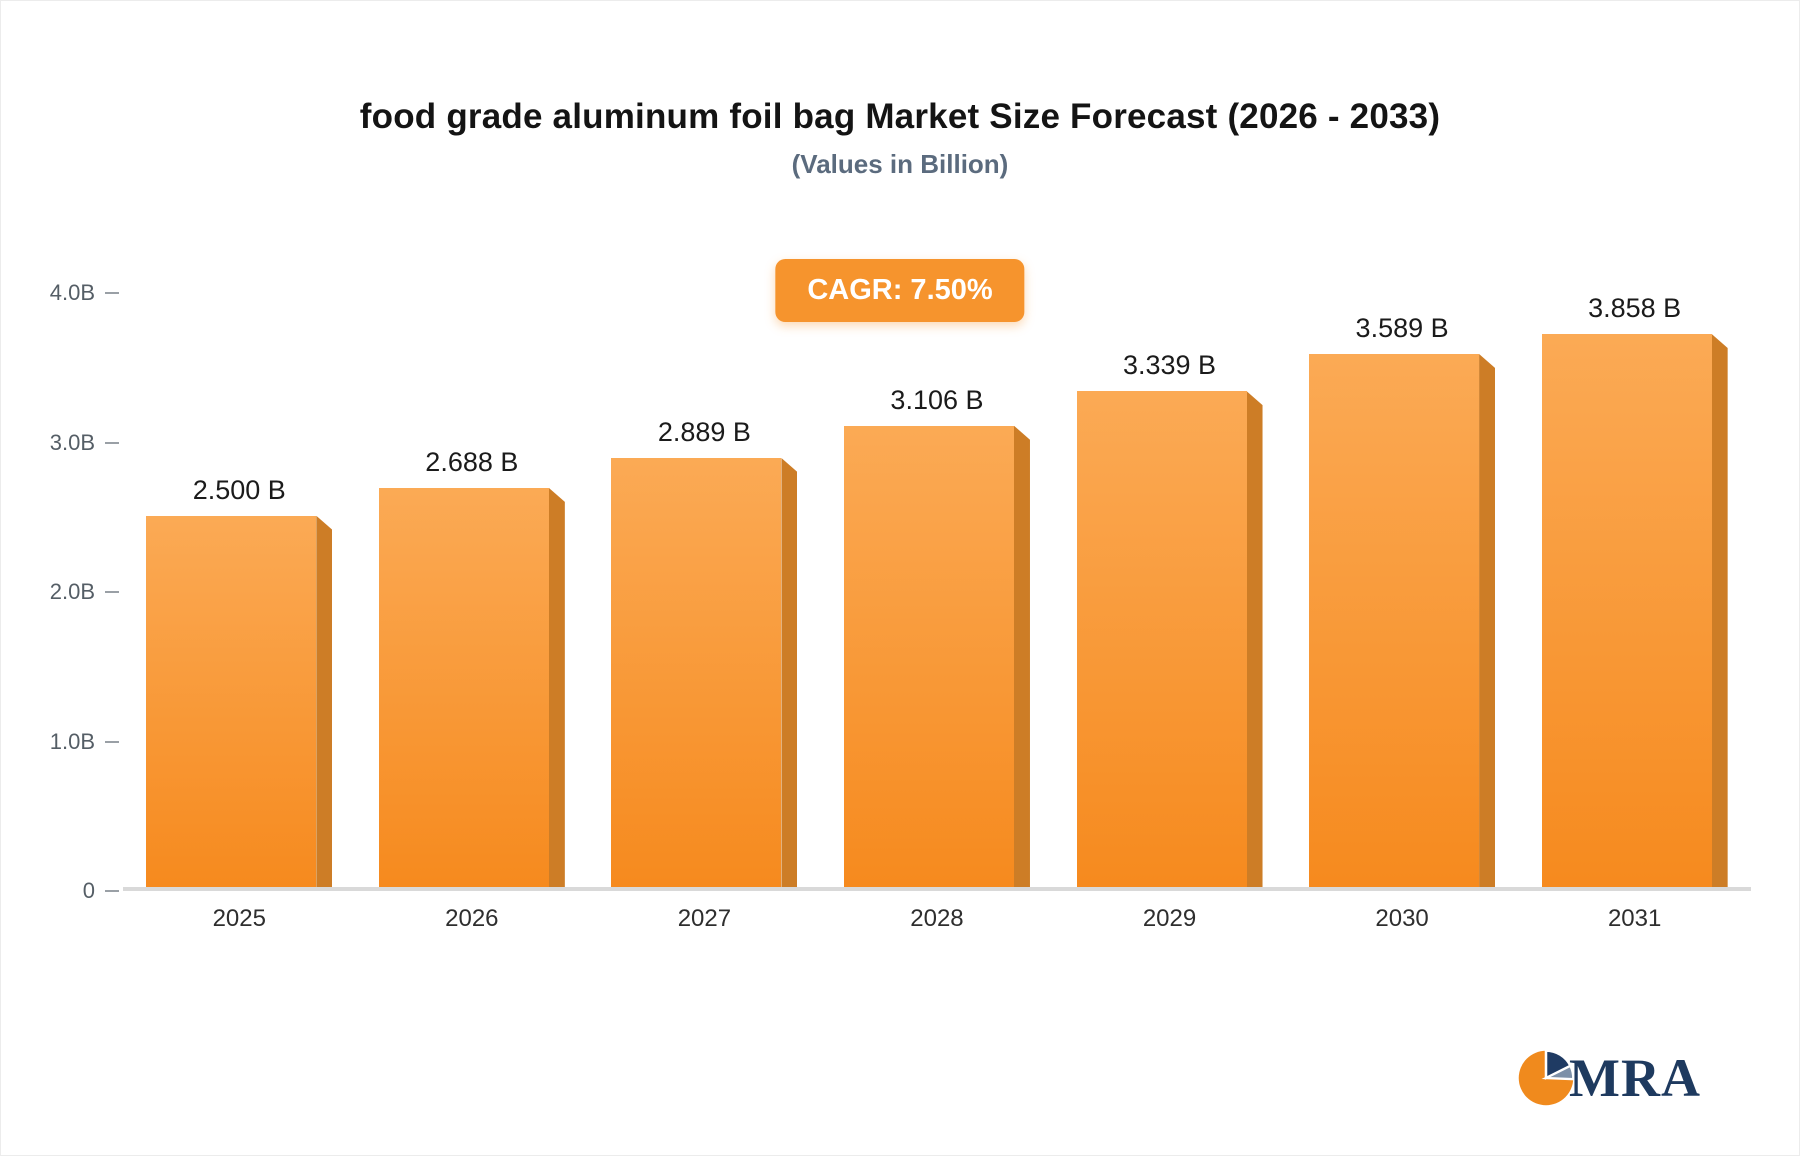 This screenshot has width=1800, height=1156. I want to click on bar-group: 3.106 B 2028, so click(936, 612).